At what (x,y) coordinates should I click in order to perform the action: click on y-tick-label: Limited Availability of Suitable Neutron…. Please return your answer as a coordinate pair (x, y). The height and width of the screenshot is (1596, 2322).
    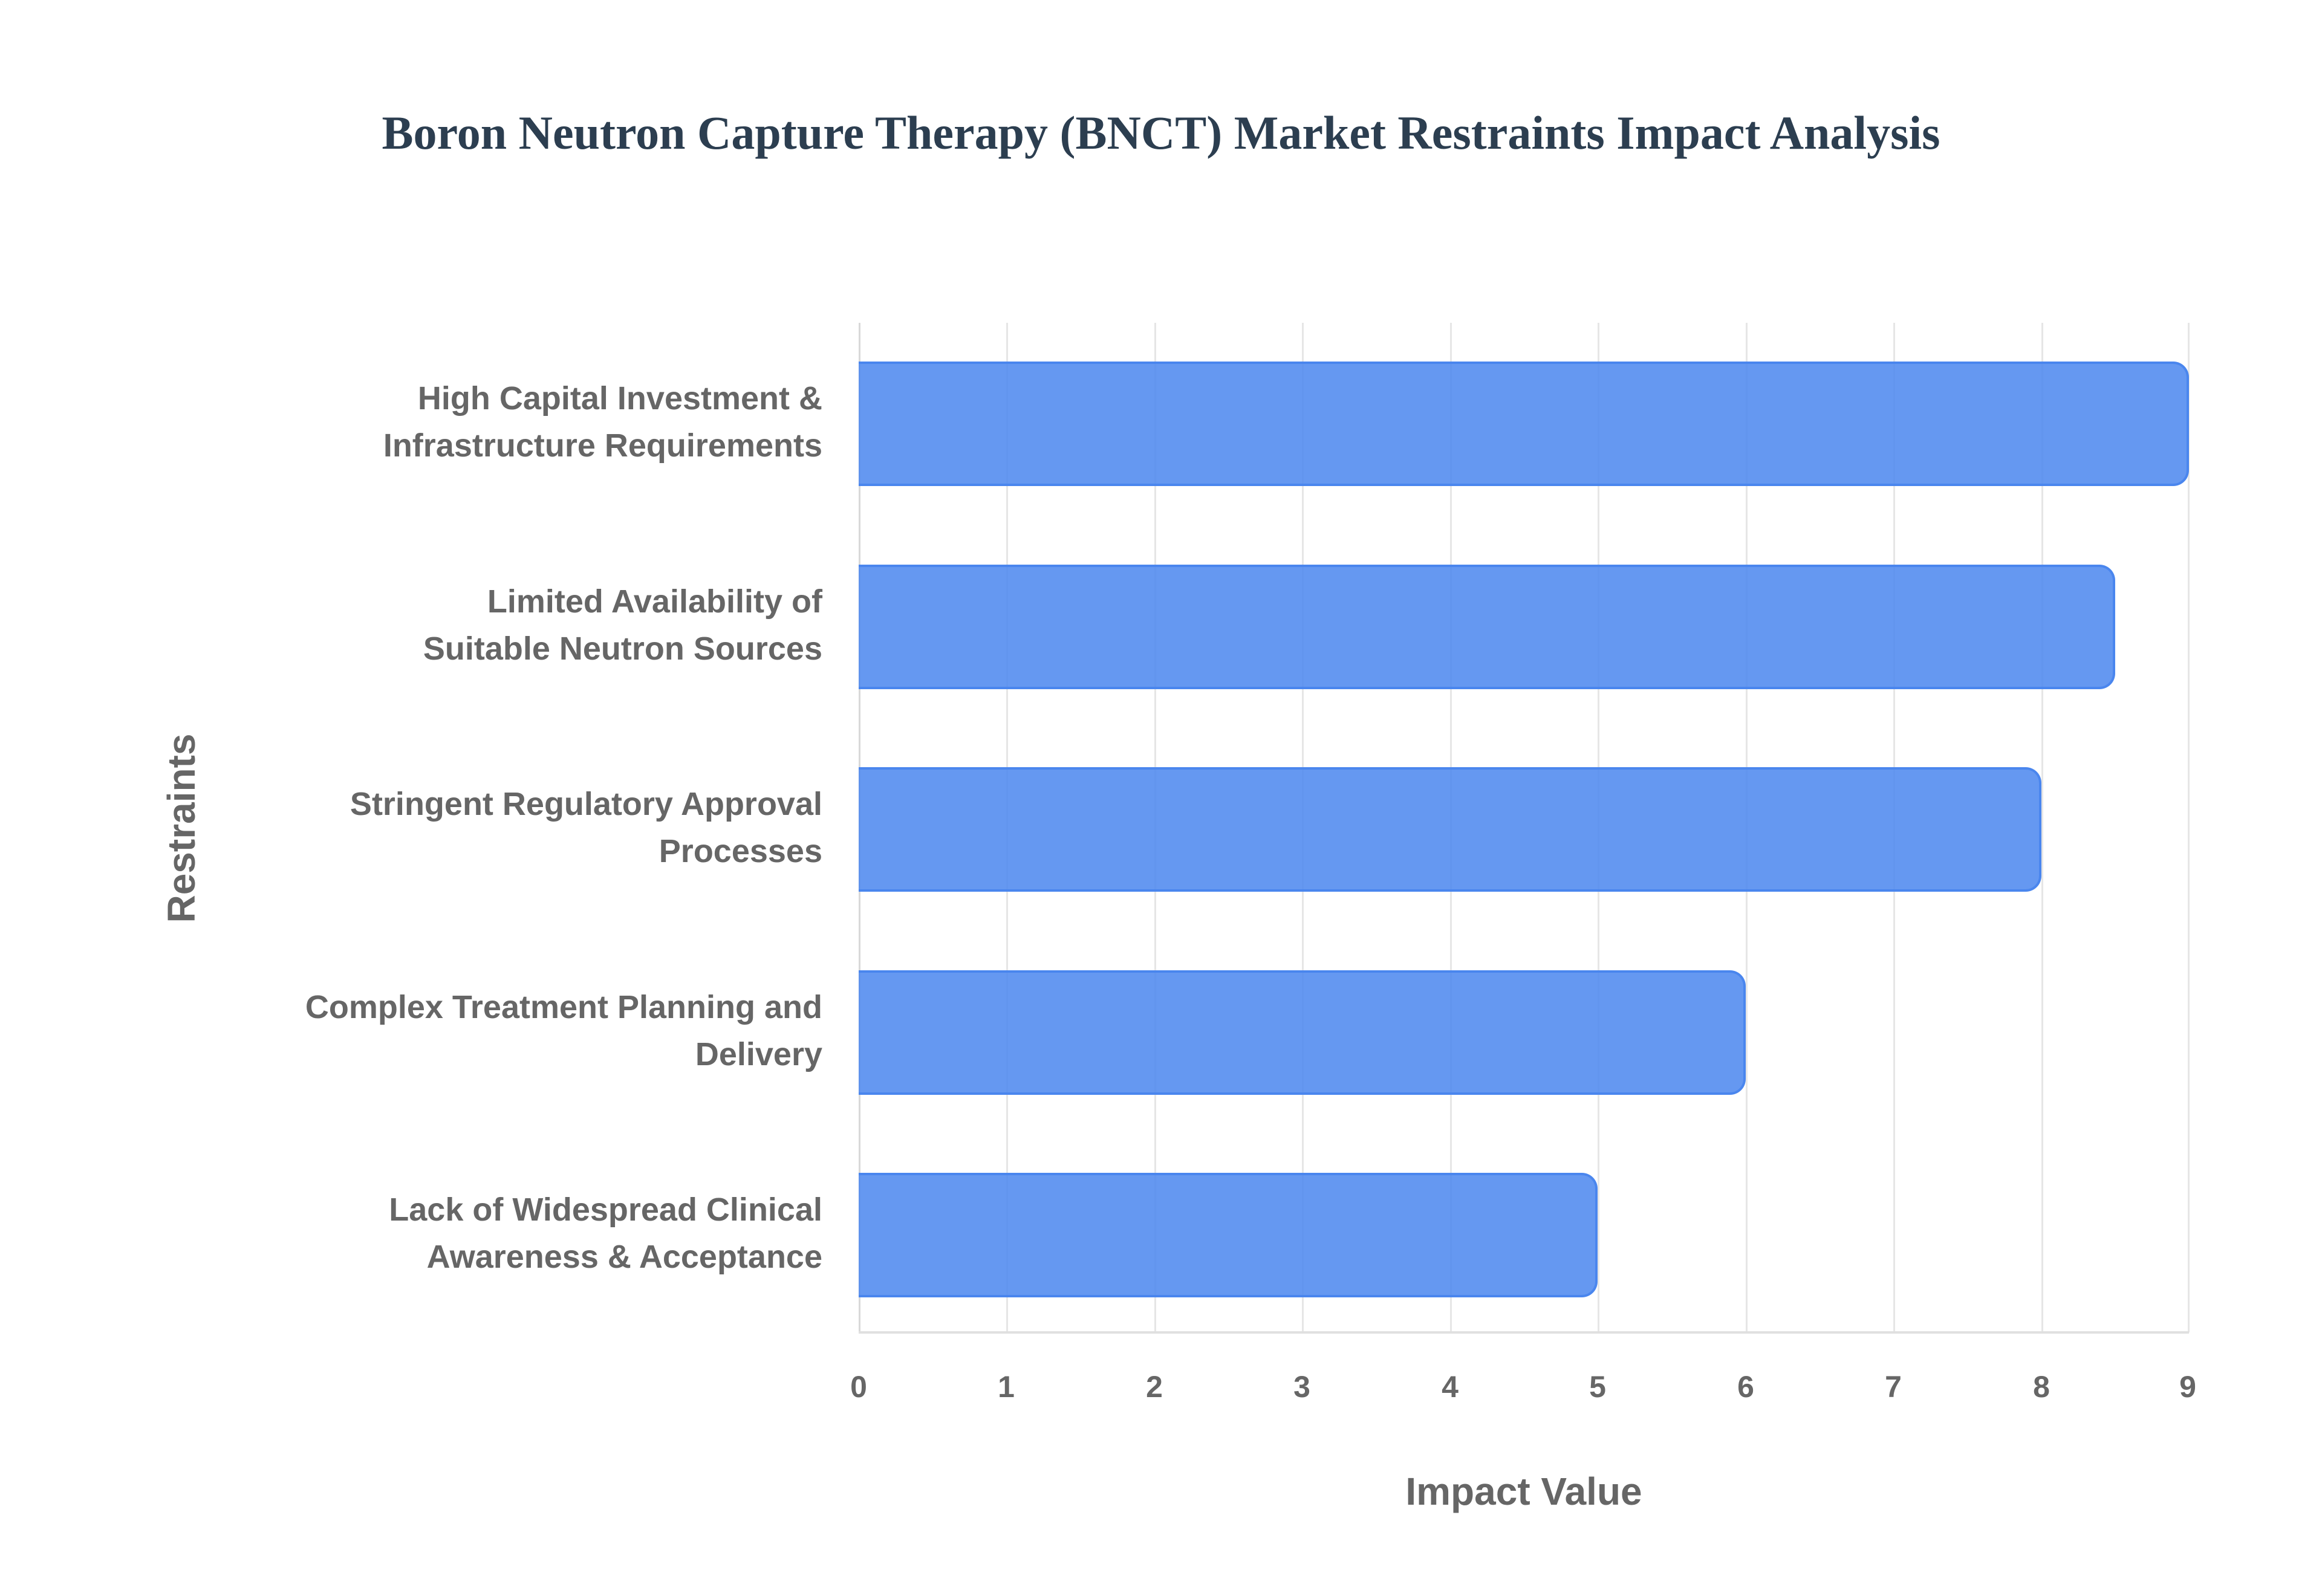
    Looking at the image, I should click on (520, 625).